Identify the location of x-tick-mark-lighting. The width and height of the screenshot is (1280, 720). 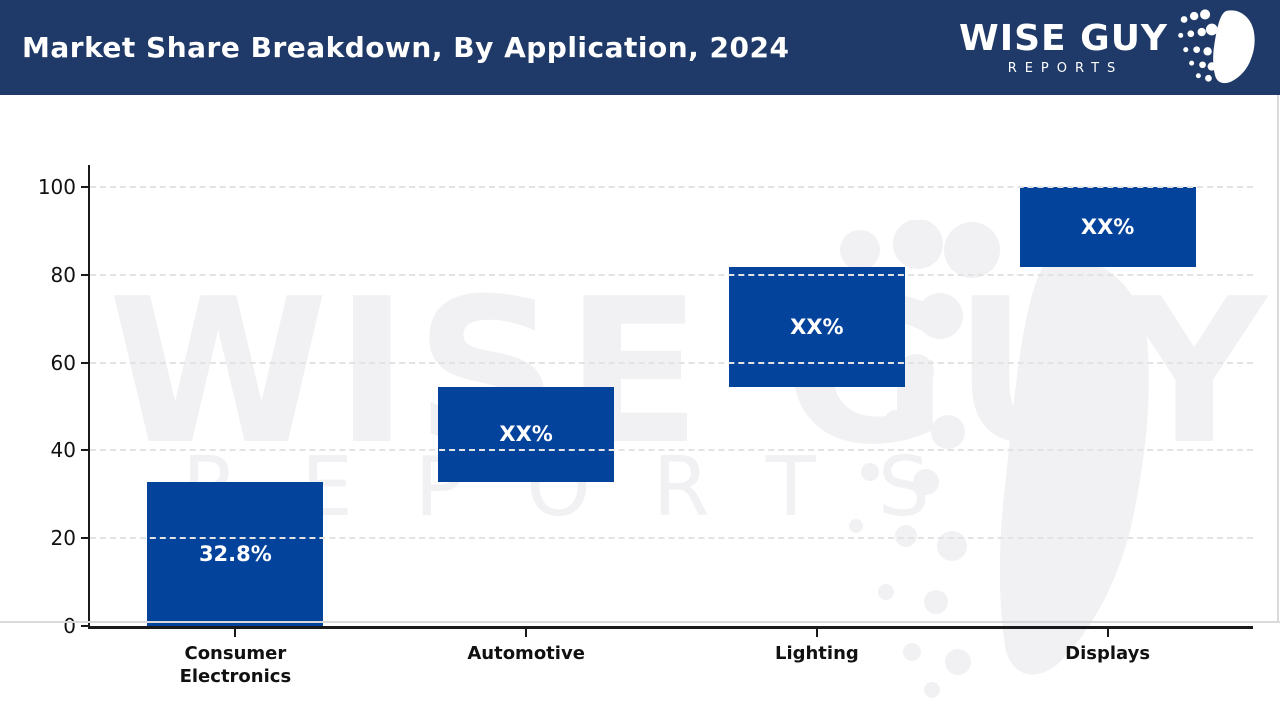
(816, 633).